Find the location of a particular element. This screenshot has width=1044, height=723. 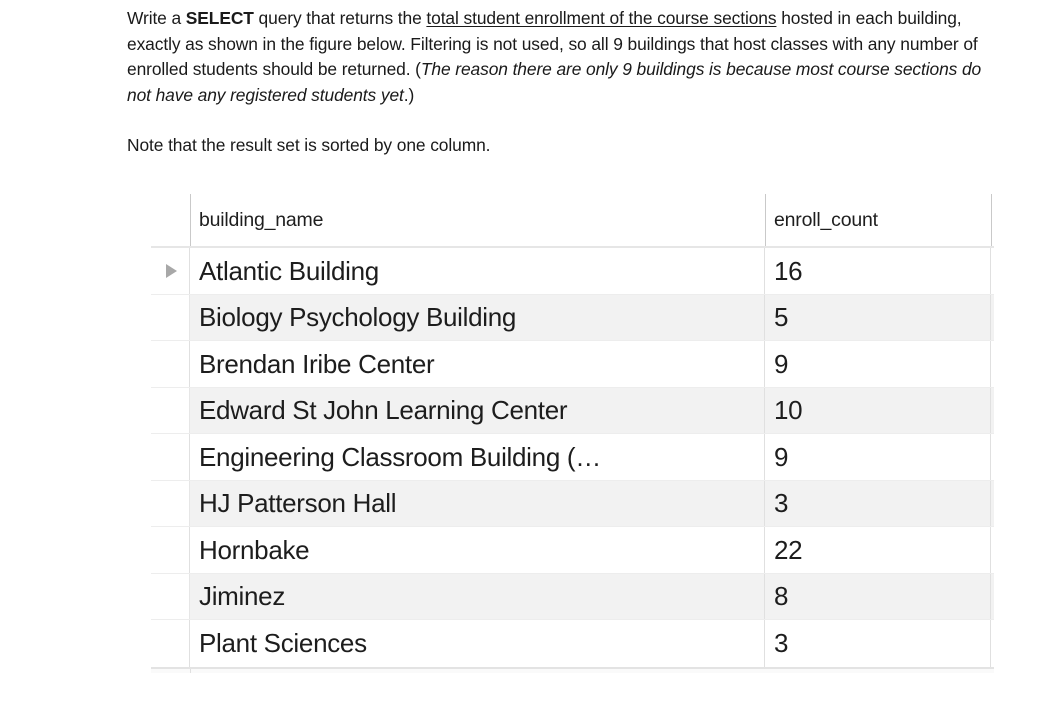

grid-bottom-gutter is located at coordinates (171, 670).